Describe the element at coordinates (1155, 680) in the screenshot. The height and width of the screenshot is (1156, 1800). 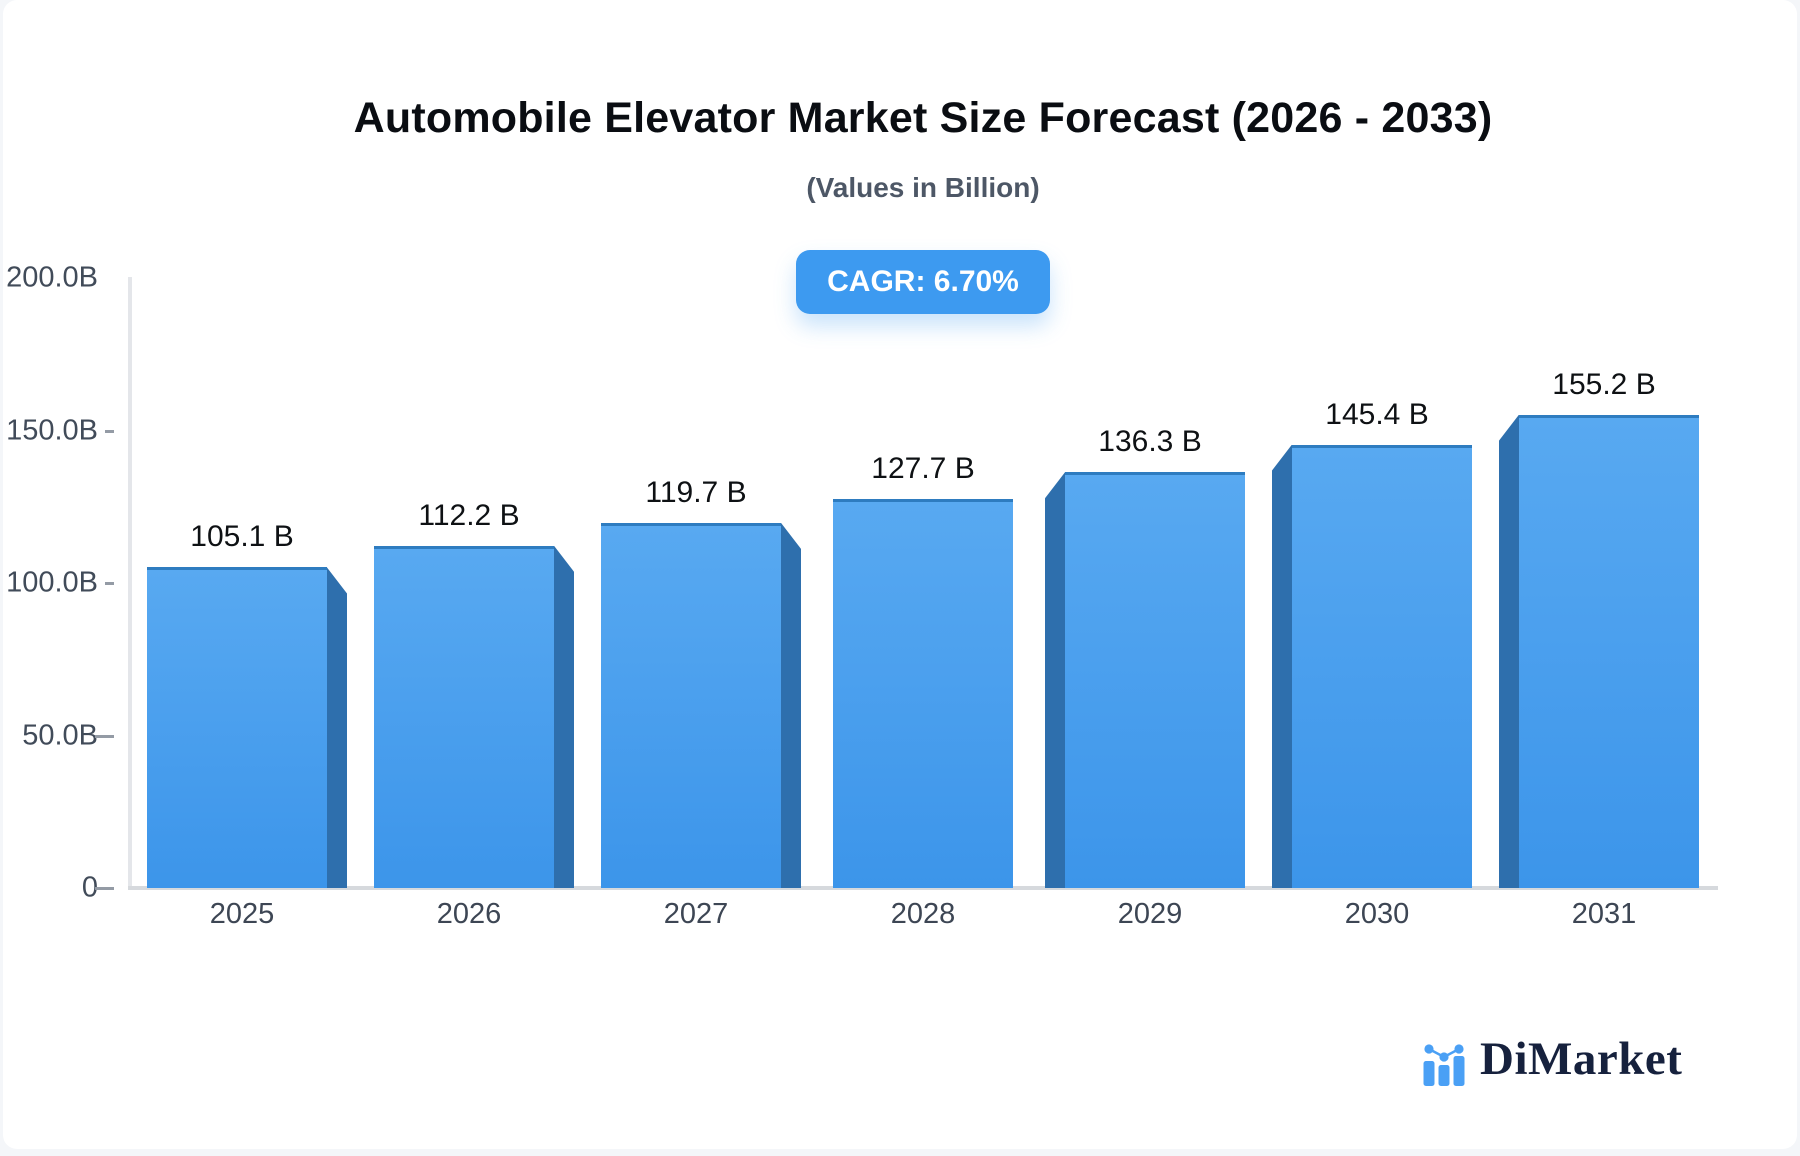
I see `bar-2029` at that location.